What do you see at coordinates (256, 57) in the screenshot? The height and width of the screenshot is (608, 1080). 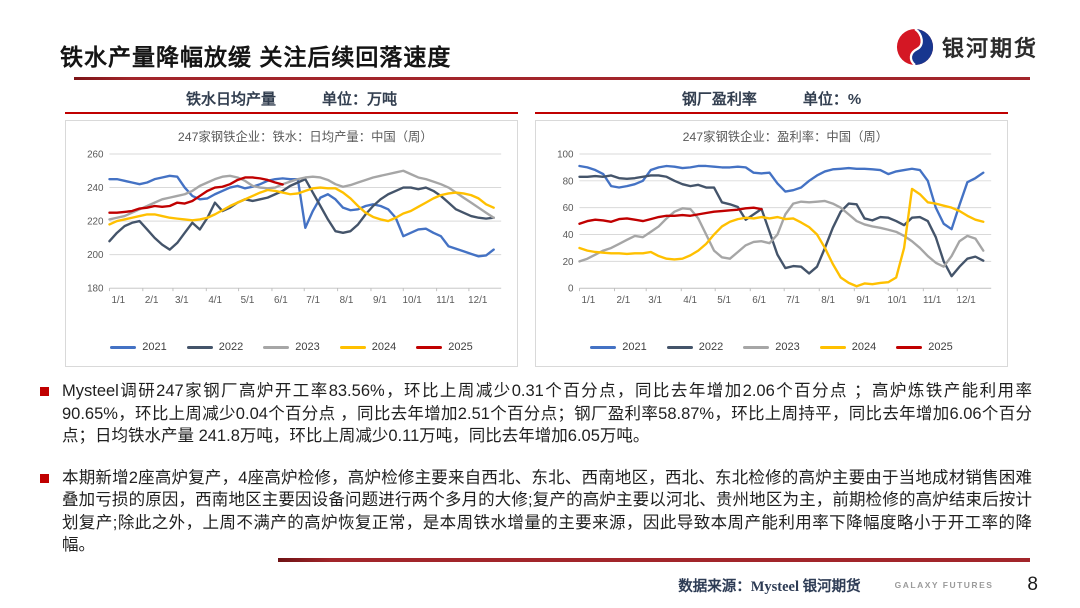 I see `page-title: 铁水产量降幅放缓 关注后续回落速度` at bounding box center [256, 57].